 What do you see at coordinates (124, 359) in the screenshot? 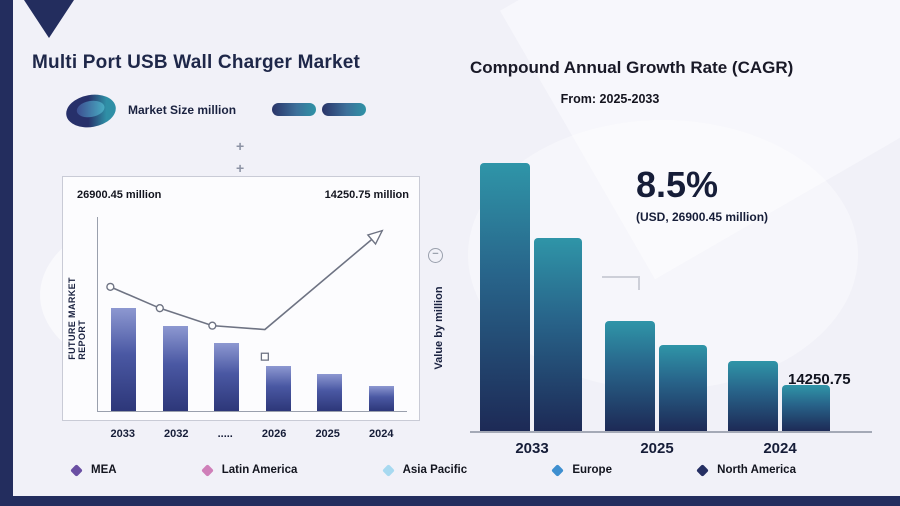
I see `market-size-bar-2033` at bounding box center [124, 359].